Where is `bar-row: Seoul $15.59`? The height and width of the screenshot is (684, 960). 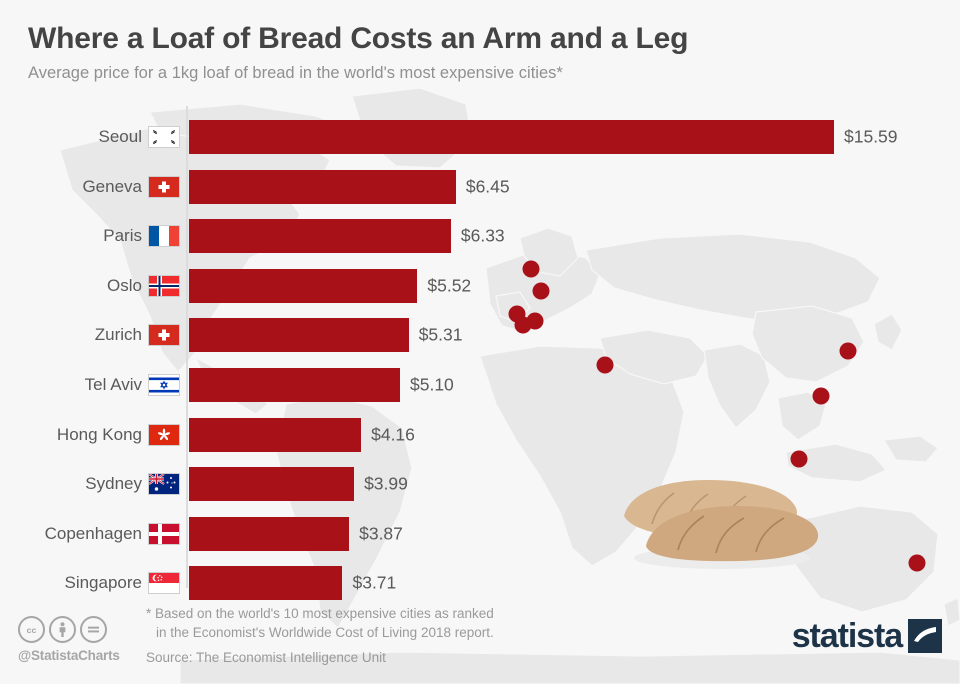 bar-row: Seoul $15.59 is located at coordinates (480, 137).